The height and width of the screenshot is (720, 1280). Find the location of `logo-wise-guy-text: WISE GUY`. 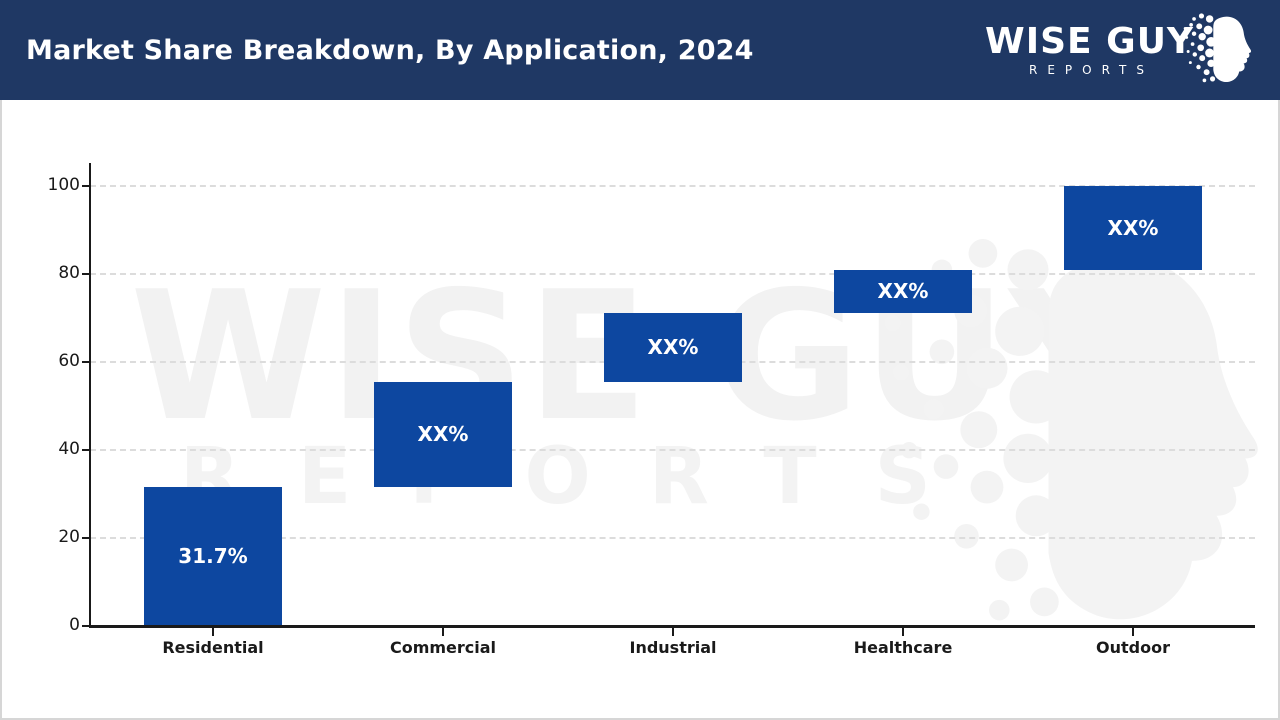

logo-wise-guy-text: WISE GUY is located at coordinates (1089, 42).